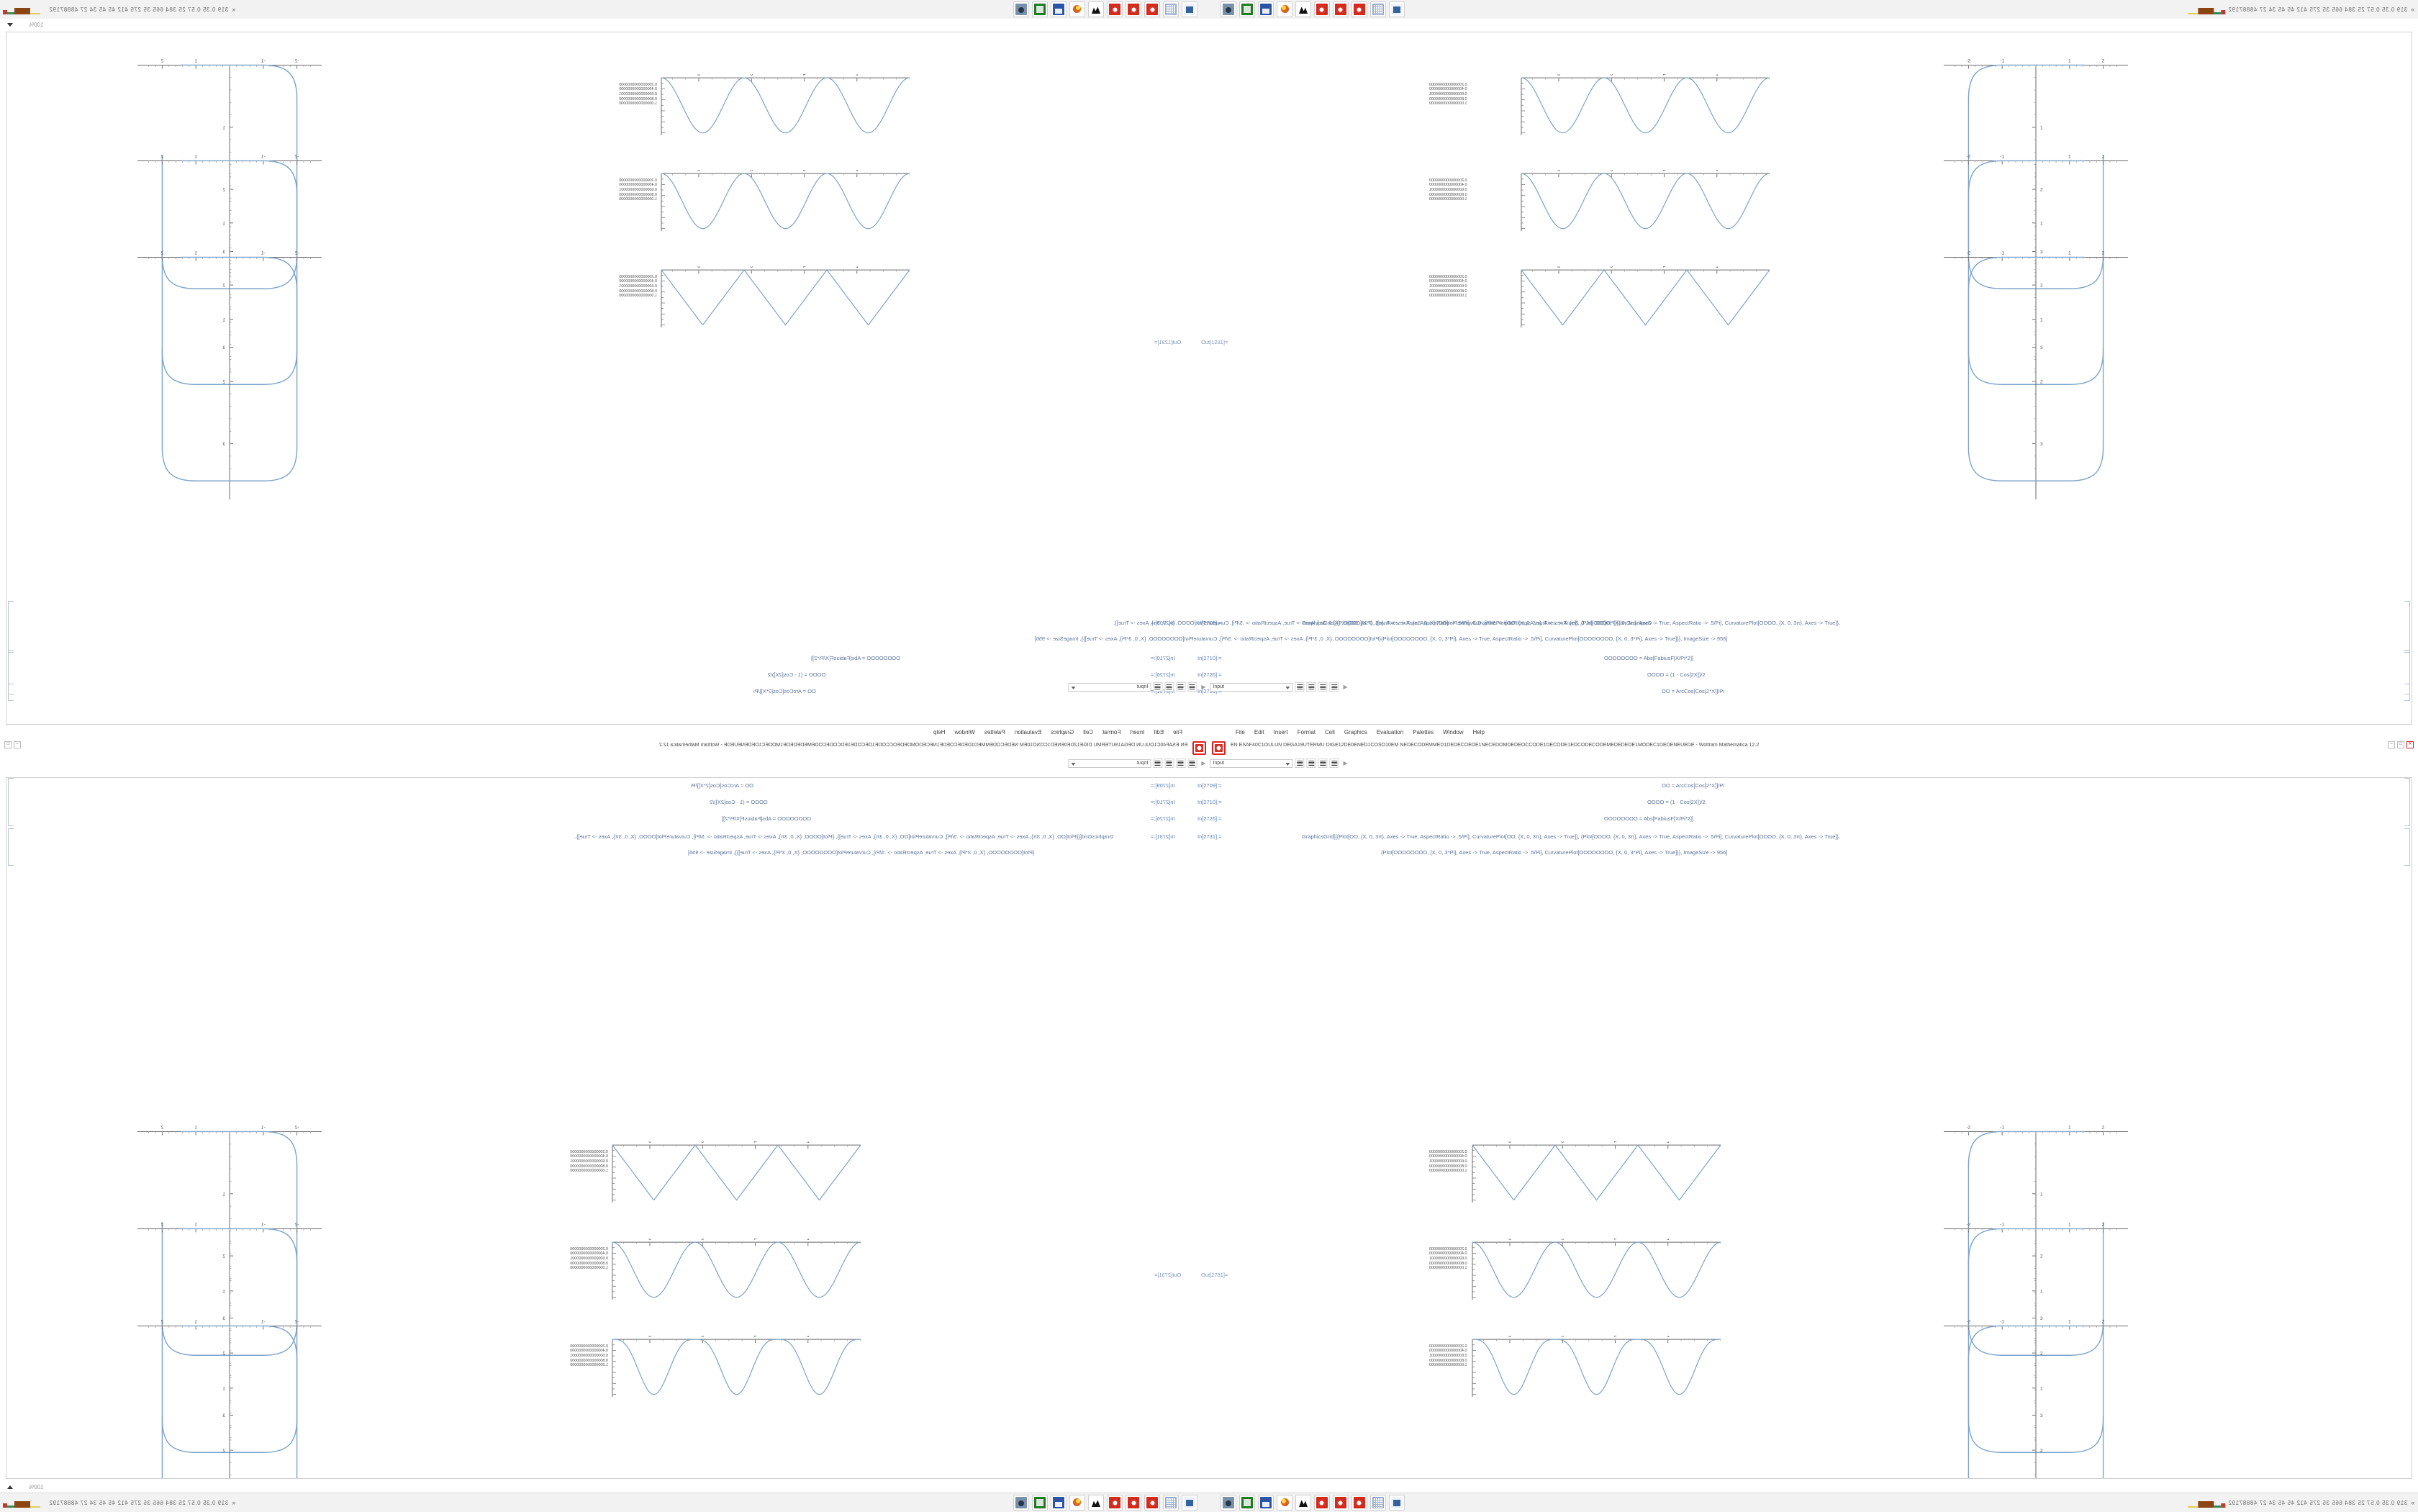  I want to click on code-line-lower-normal-2: OOOO = (1 - Cos[2X])/2, so click(1676, 802).